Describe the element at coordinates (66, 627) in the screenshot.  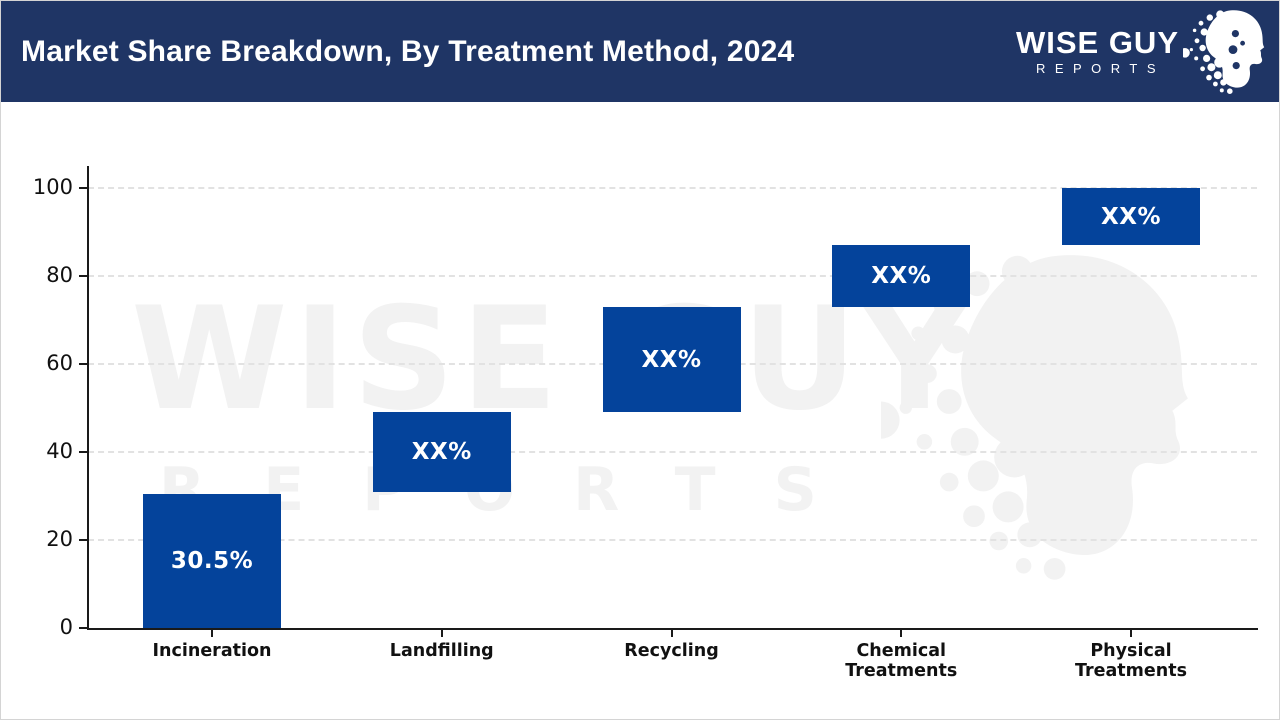
I see `y-tick-label: 0` at that location.